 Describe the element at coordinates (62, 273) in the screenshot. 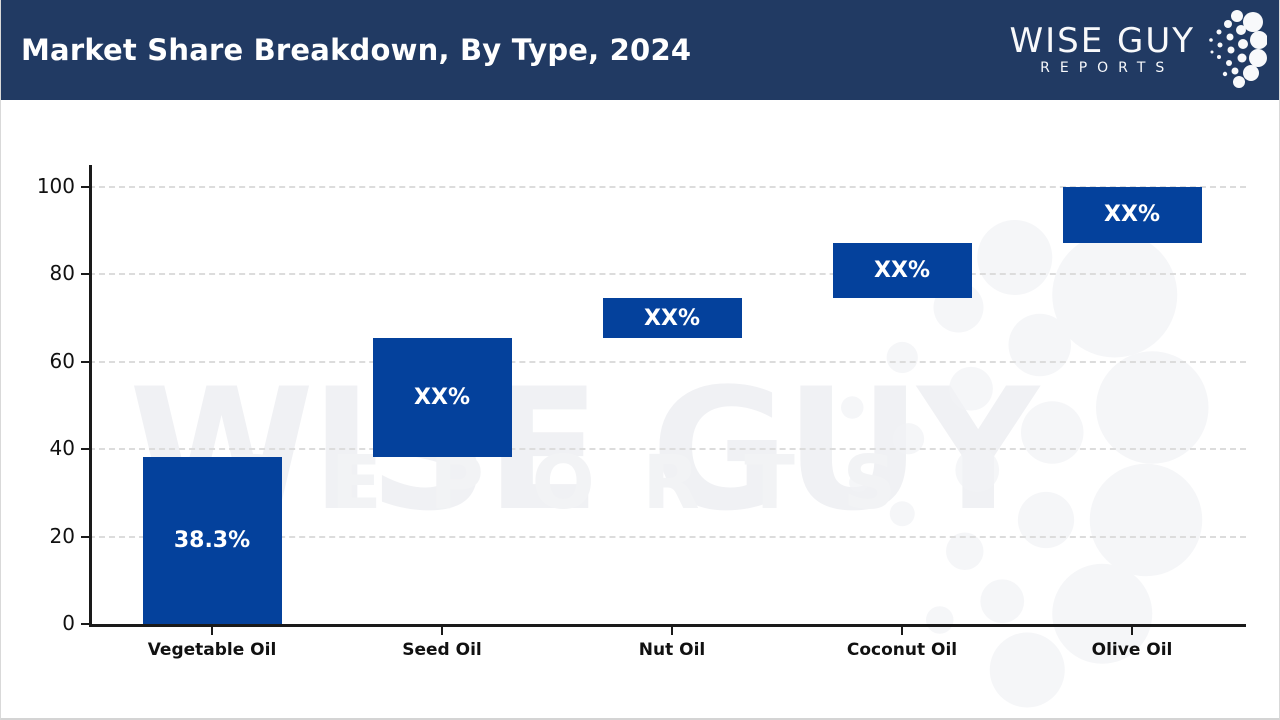

I see `y-tick-label: 80` at that location.